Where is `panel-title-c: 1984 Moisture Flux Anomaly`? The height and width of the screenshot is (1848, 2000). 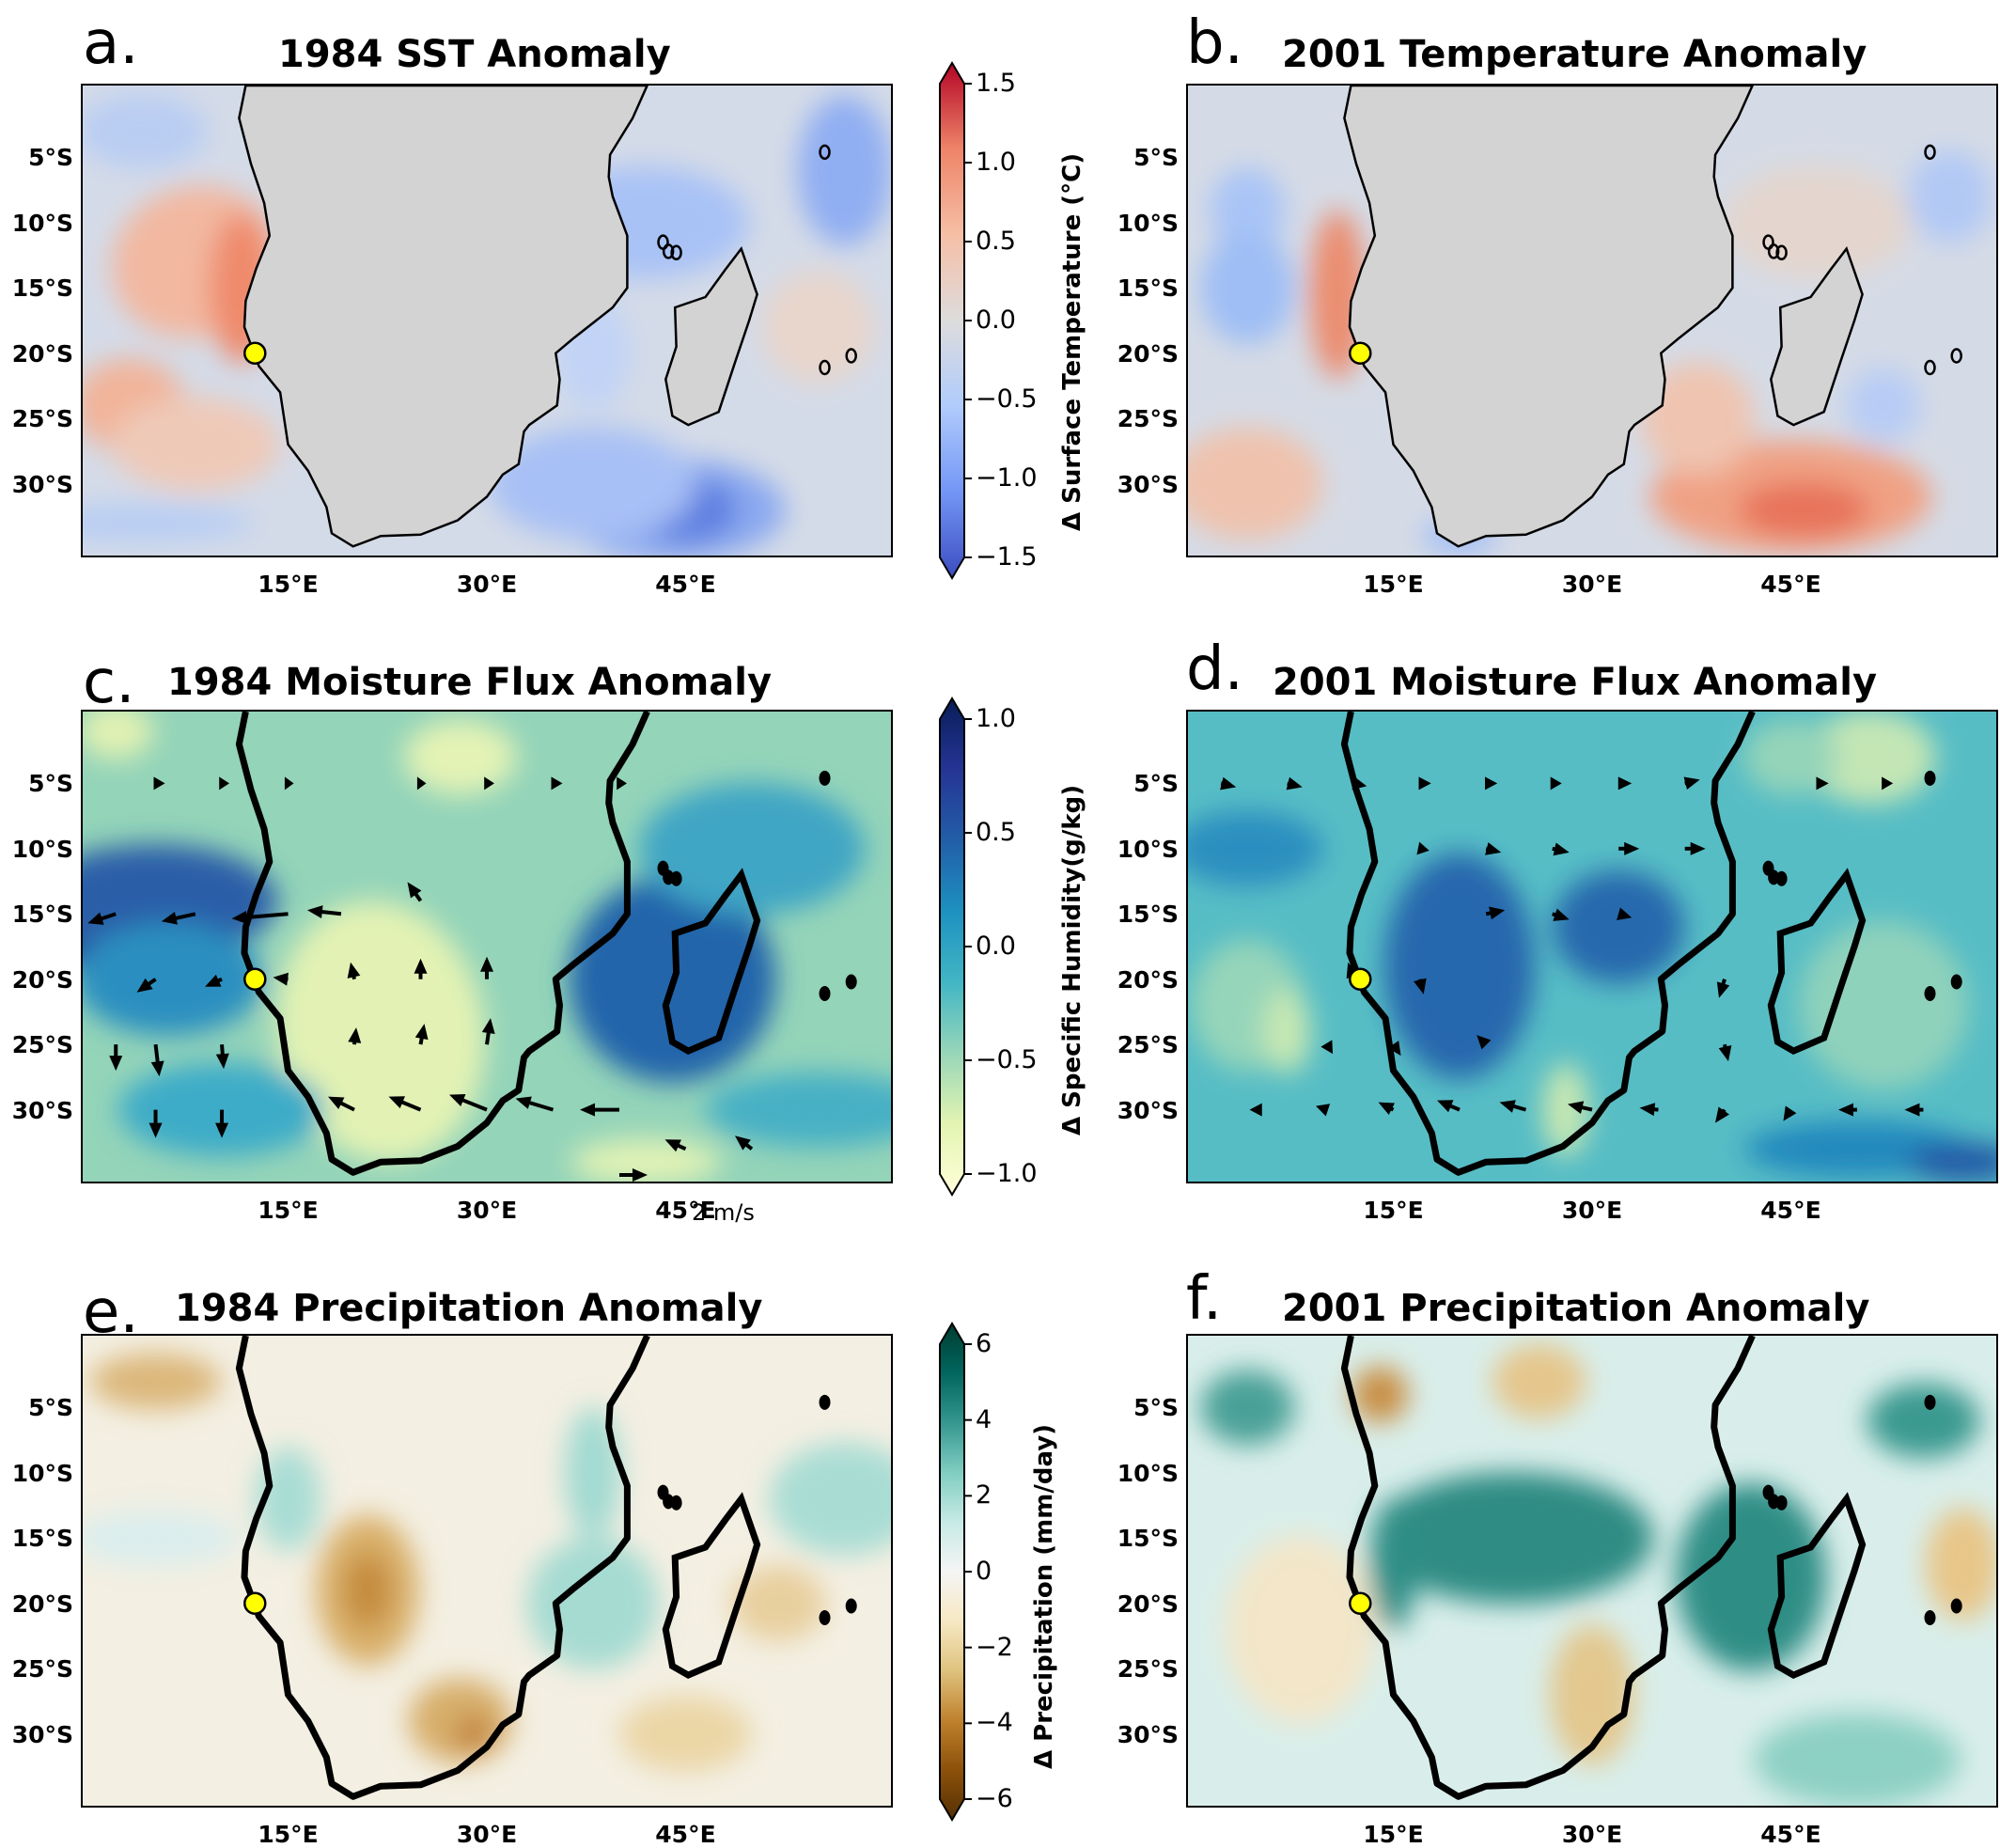
panel-title-c: 1984 Moisture Flux Anomaly is located at coordinates (470, 682).